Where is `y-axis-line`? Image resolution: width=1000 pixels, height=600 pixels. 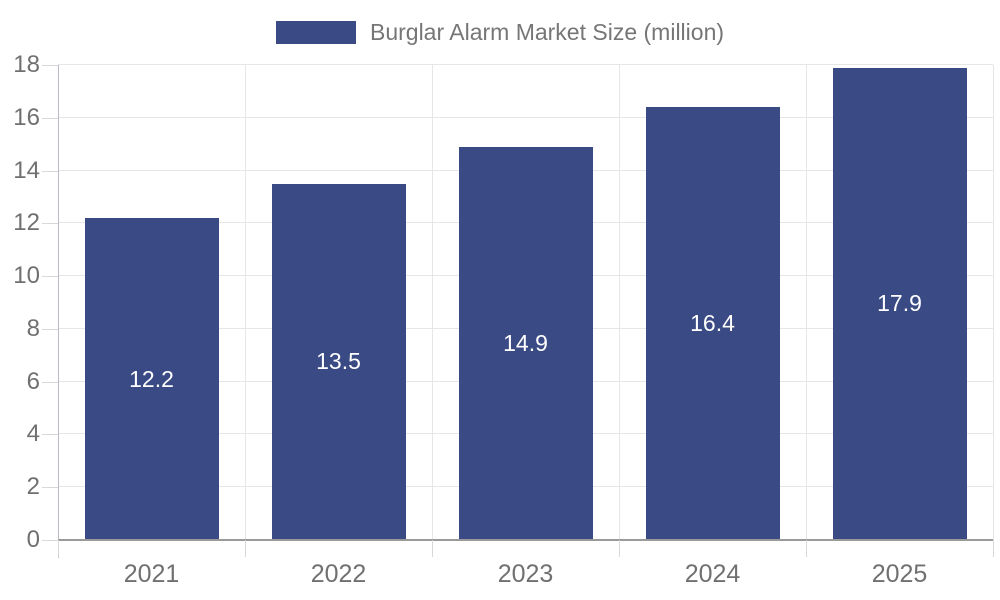 y-axis-line is located at coordinates (58, 311).